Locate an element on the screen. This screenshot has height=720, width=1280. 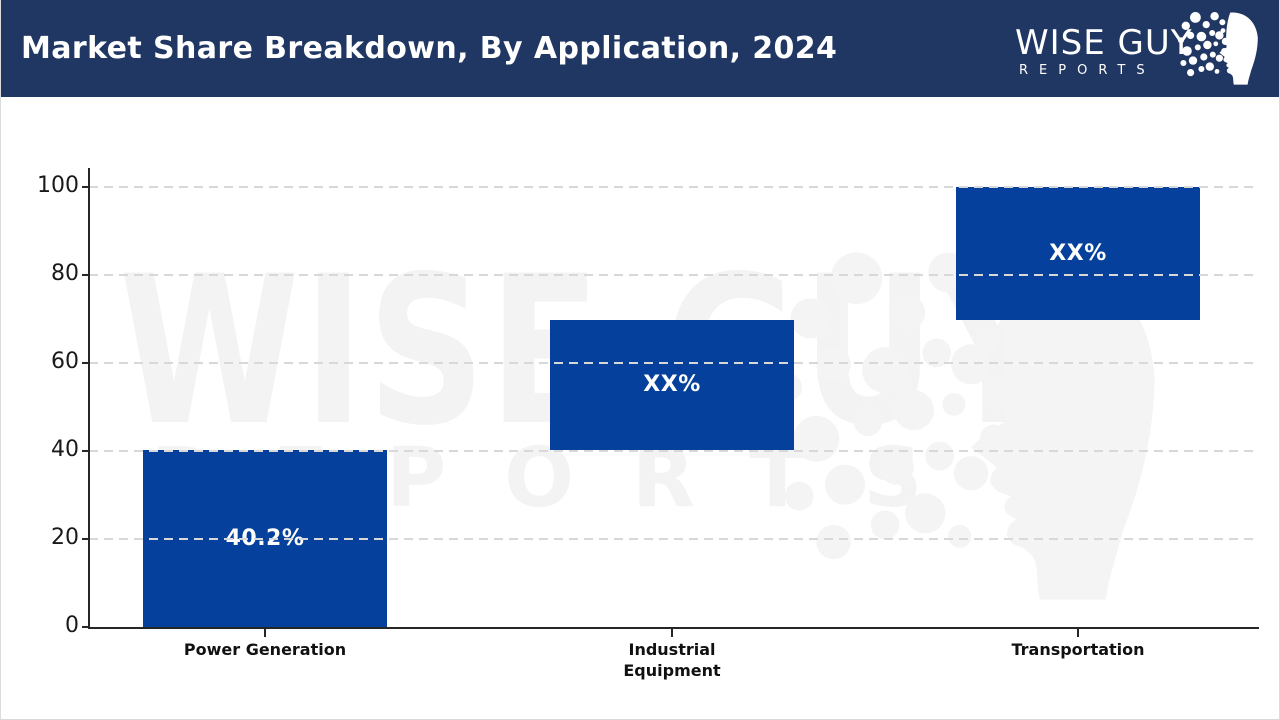
y-tick-label-80: 80 is located at coordinates (65, 273).